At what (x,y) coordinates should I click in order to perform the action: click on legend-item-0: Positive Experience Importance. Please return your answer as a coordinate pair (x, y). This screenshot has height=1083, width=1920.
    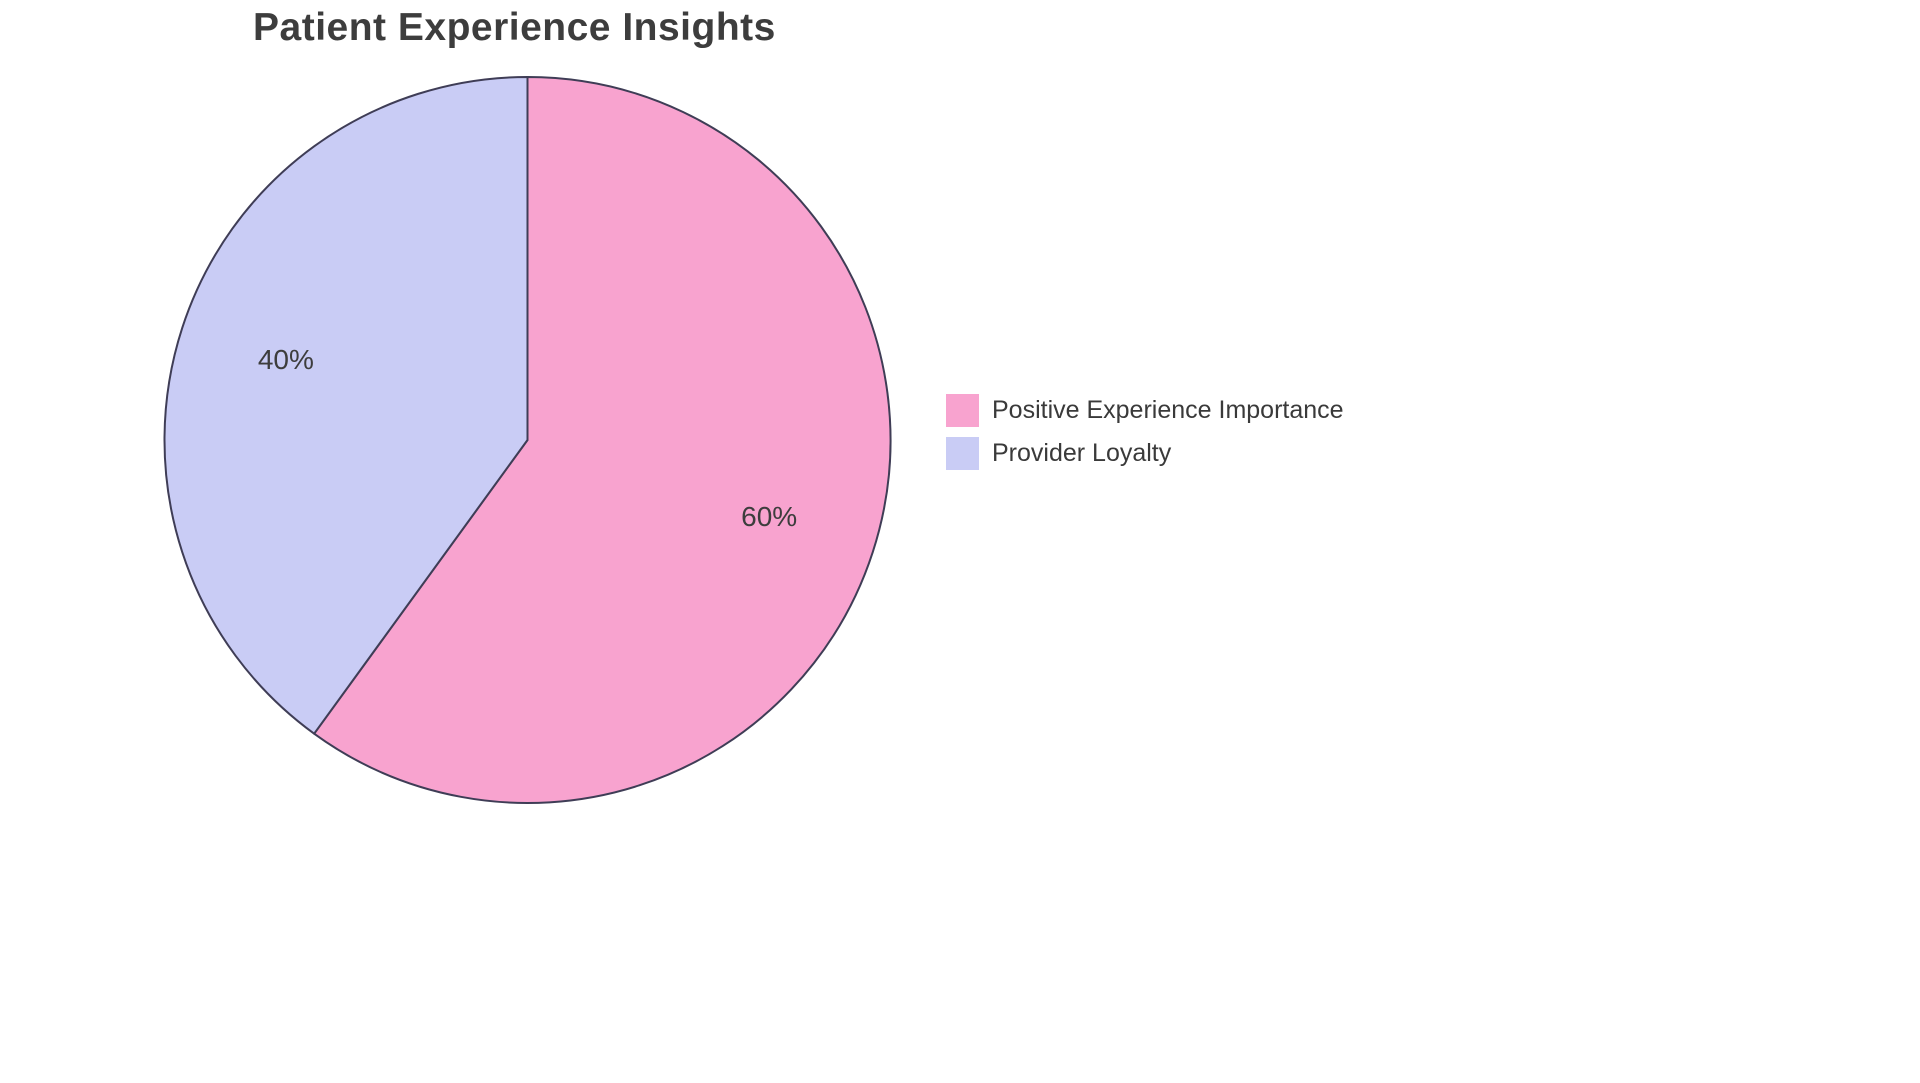
    Looking at the image, I should click on (1145, 410).